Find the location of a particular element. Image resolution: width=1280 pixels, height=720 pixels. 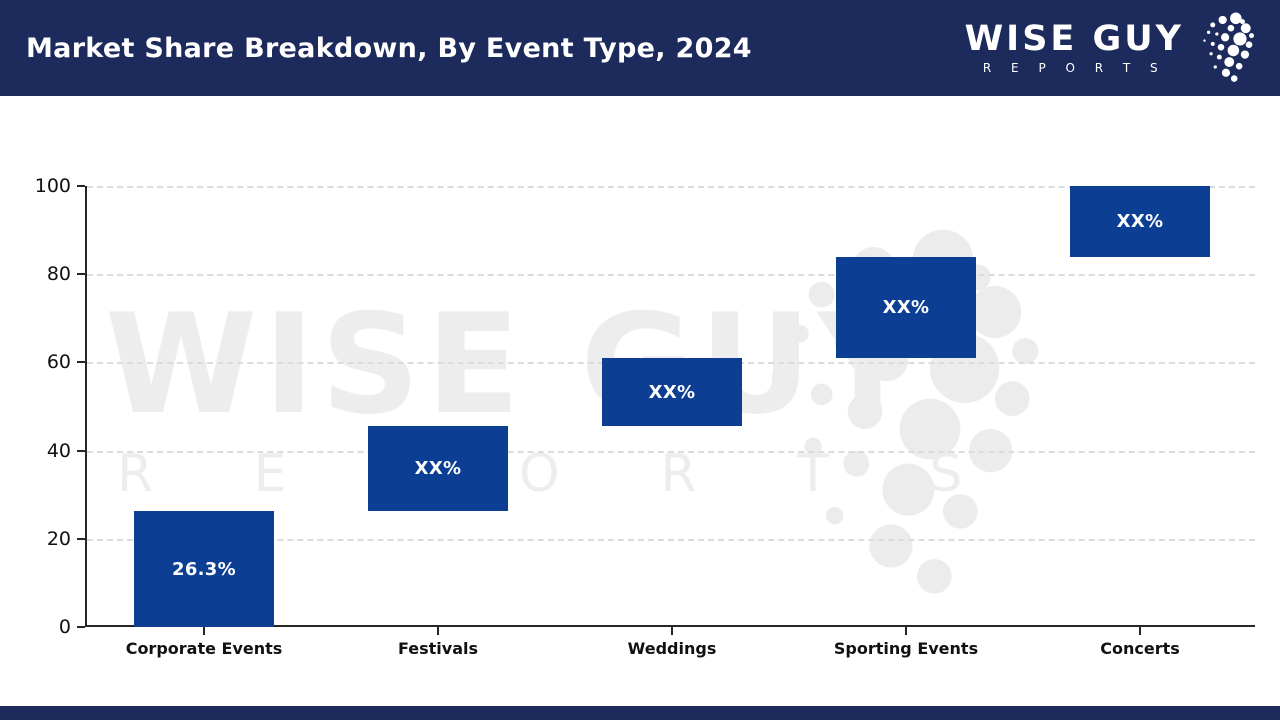

bar-value-label-corporate-events: 26.3% is located at coordinates (204, 569).